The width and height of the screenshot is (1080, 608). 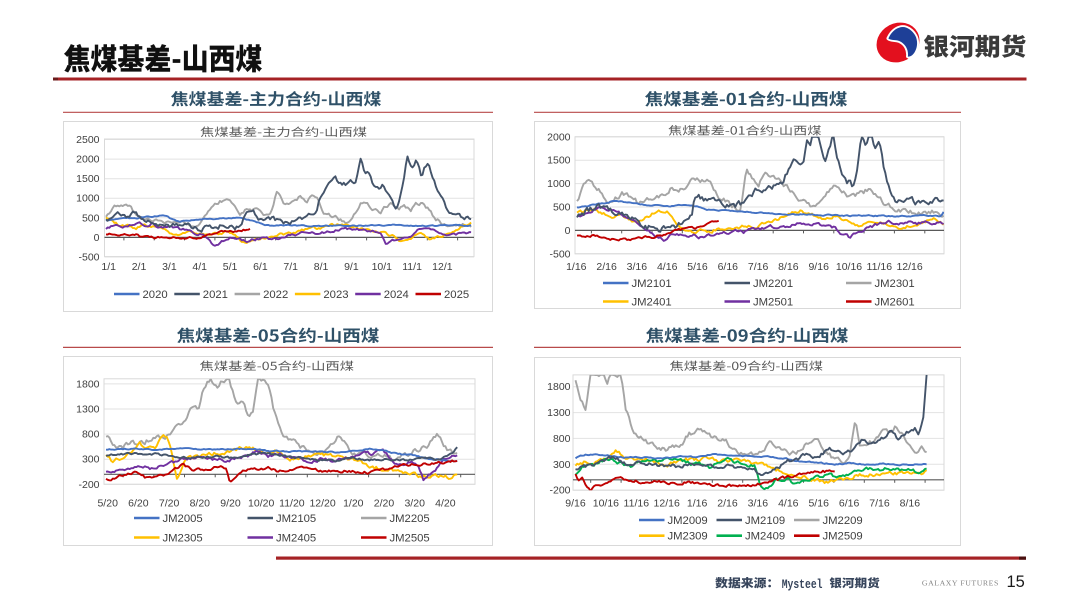 I want to click on svg-text: JM2601, so click(x=895, y=302).